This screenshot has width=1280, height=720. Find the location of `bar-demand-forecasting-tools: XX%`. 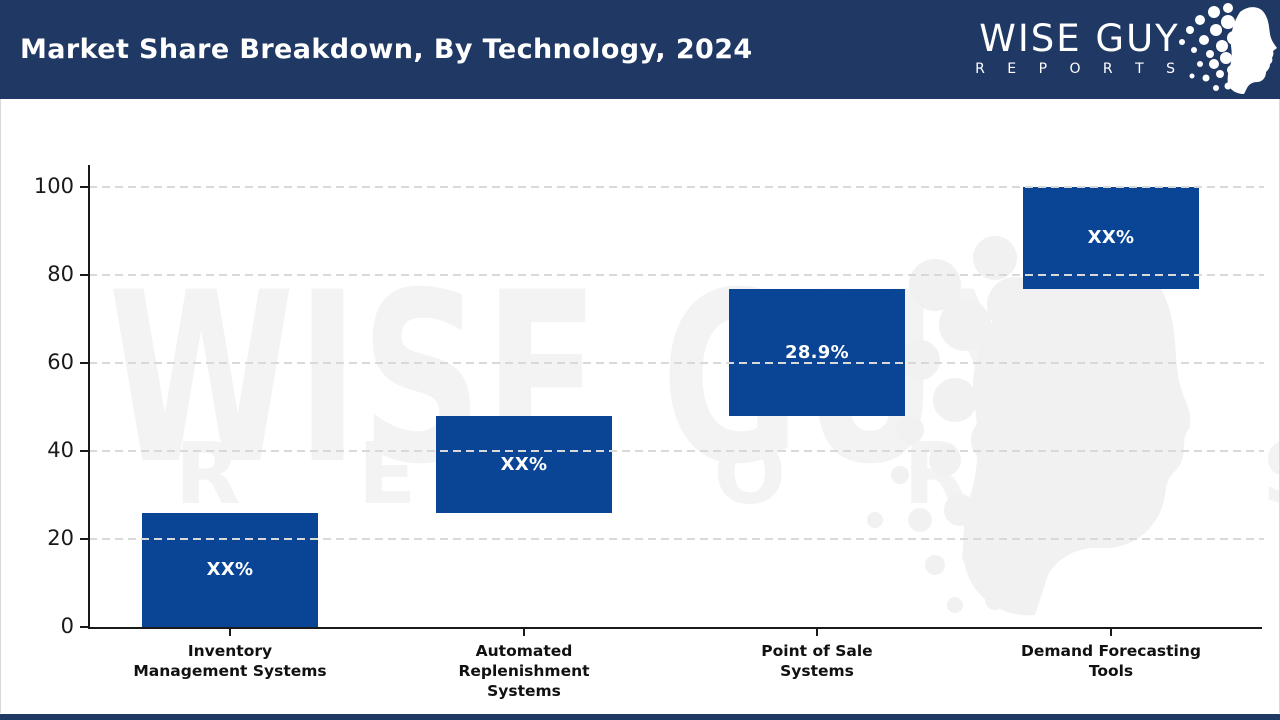

bar-demand-forecasting-tools: XX% is located at coordinates (1111, 238).